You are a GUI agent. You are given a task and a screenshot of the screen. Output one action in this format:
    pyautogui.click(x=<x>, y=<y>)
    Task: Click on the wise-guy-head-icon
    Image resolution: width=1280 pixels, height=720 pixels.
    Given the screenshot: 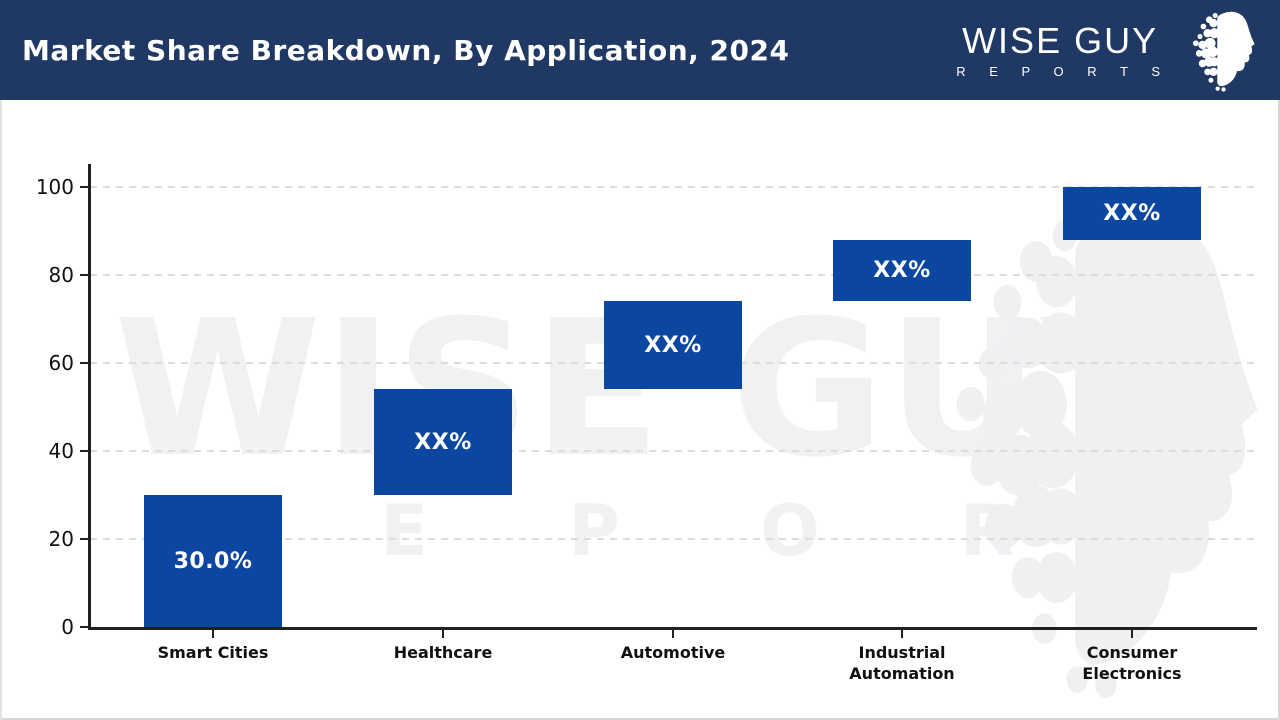 What is the action you would take?
    pyautogui.click(x=1223, y=51)
    